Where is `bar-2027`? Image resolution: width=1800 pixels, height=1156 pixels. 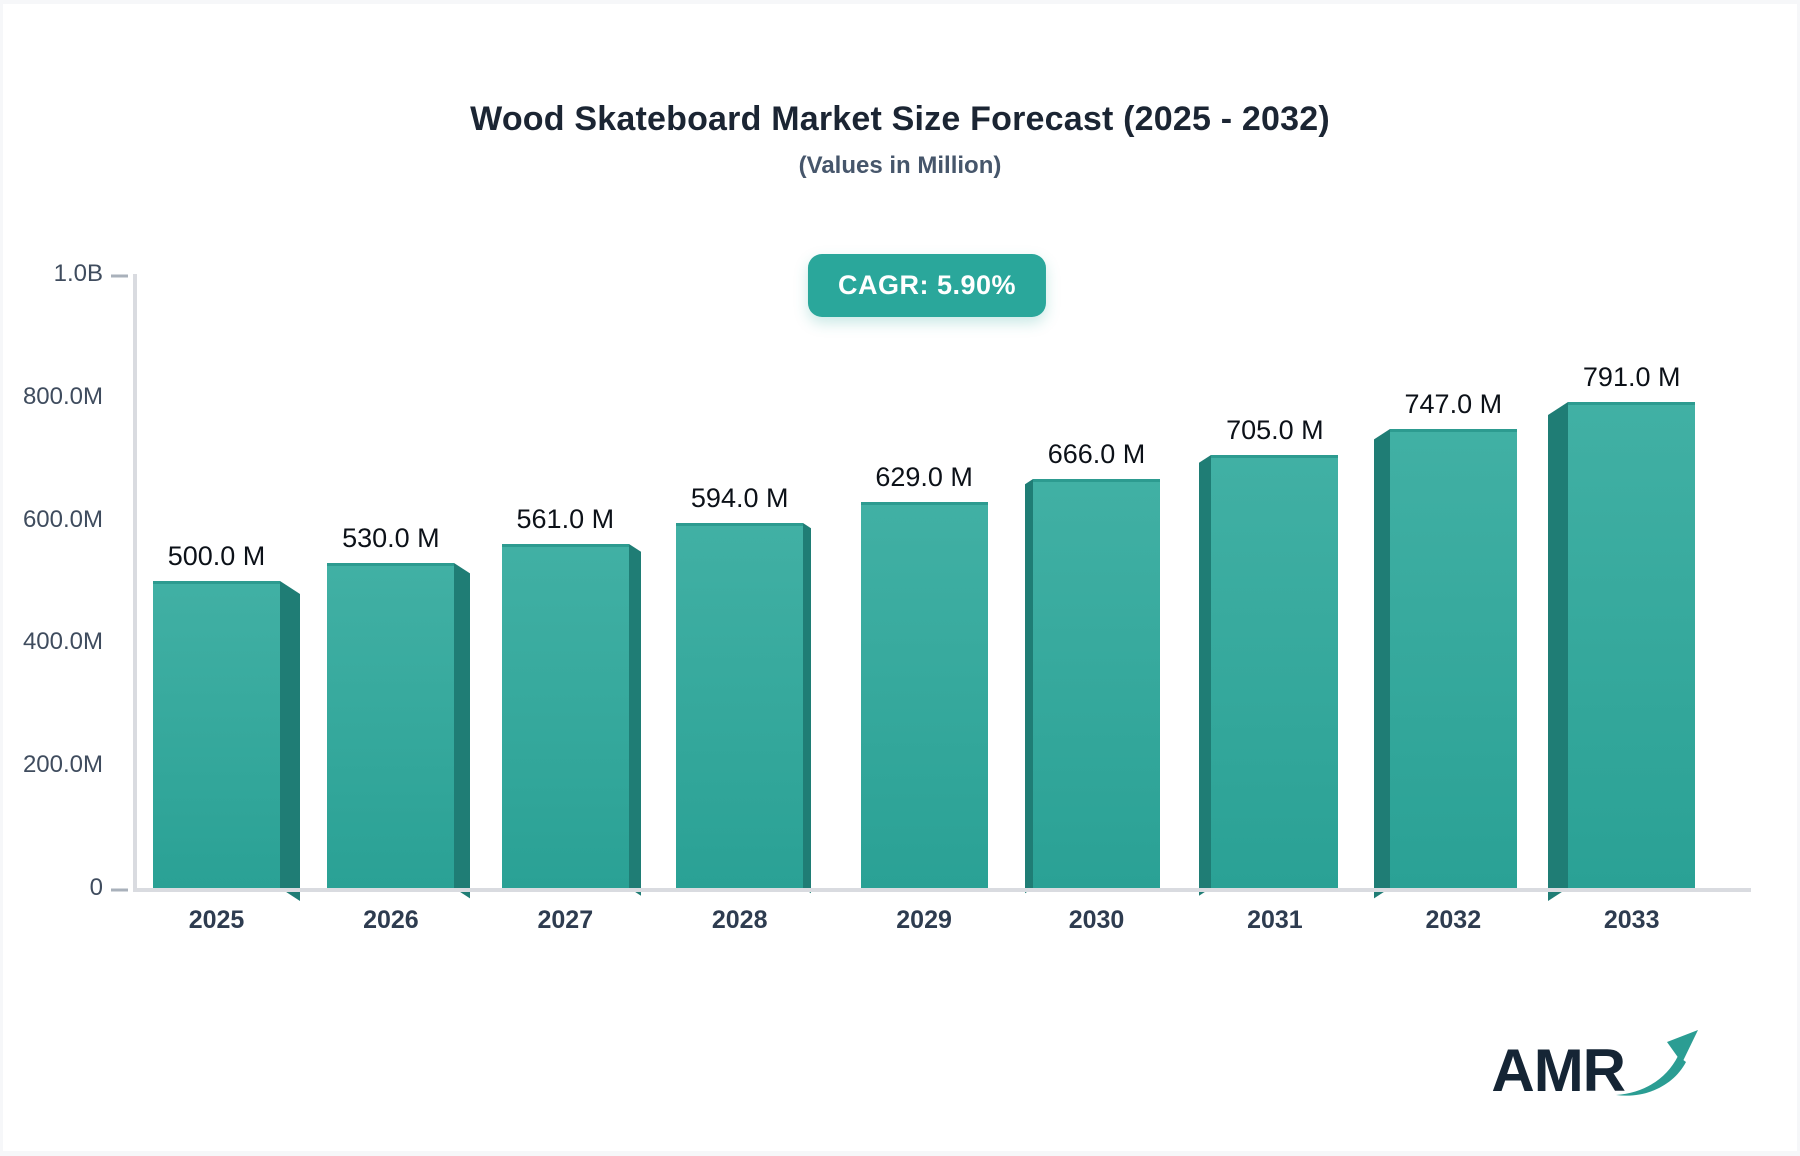
bar-2027 is located at coordinates (565, 715).